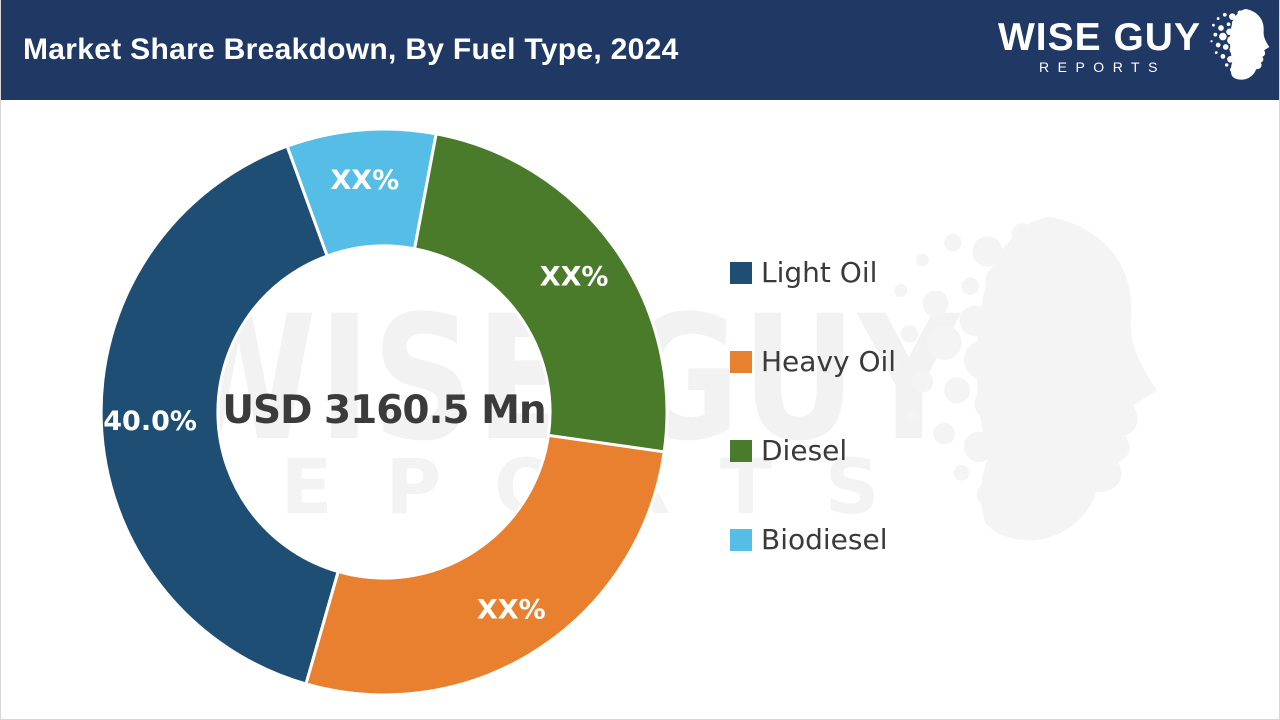 This screenshot has width=1280, height=720. Describe the element at coordinates (829, 361) in the screenshot. I see `legend-label: Heavy Oil` at that location.